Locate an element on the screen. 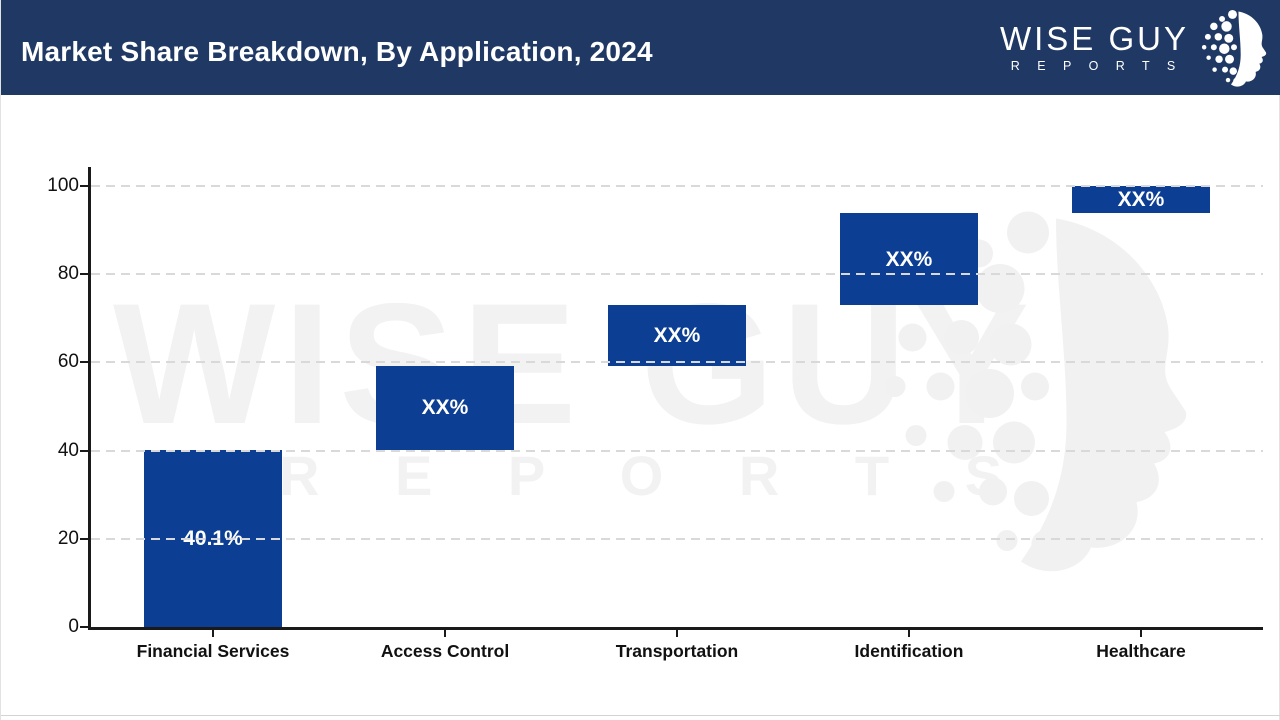 Image resolution: width=1280 pixels, height=720 pixels. x-axis-label-healthcare: Healthcare is located at coordinates (1141, 651).